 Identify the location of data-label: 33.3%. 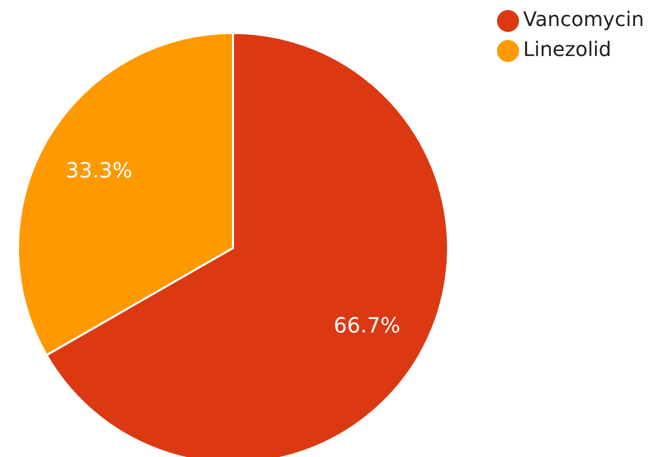
(99, 170).